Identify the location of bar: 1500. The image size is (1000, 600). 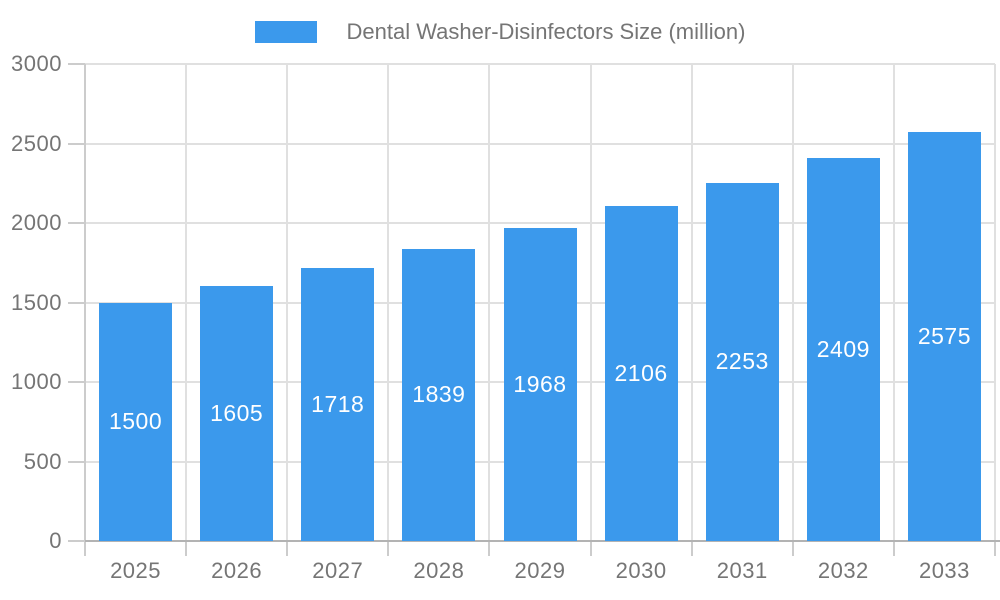
(136, 421).